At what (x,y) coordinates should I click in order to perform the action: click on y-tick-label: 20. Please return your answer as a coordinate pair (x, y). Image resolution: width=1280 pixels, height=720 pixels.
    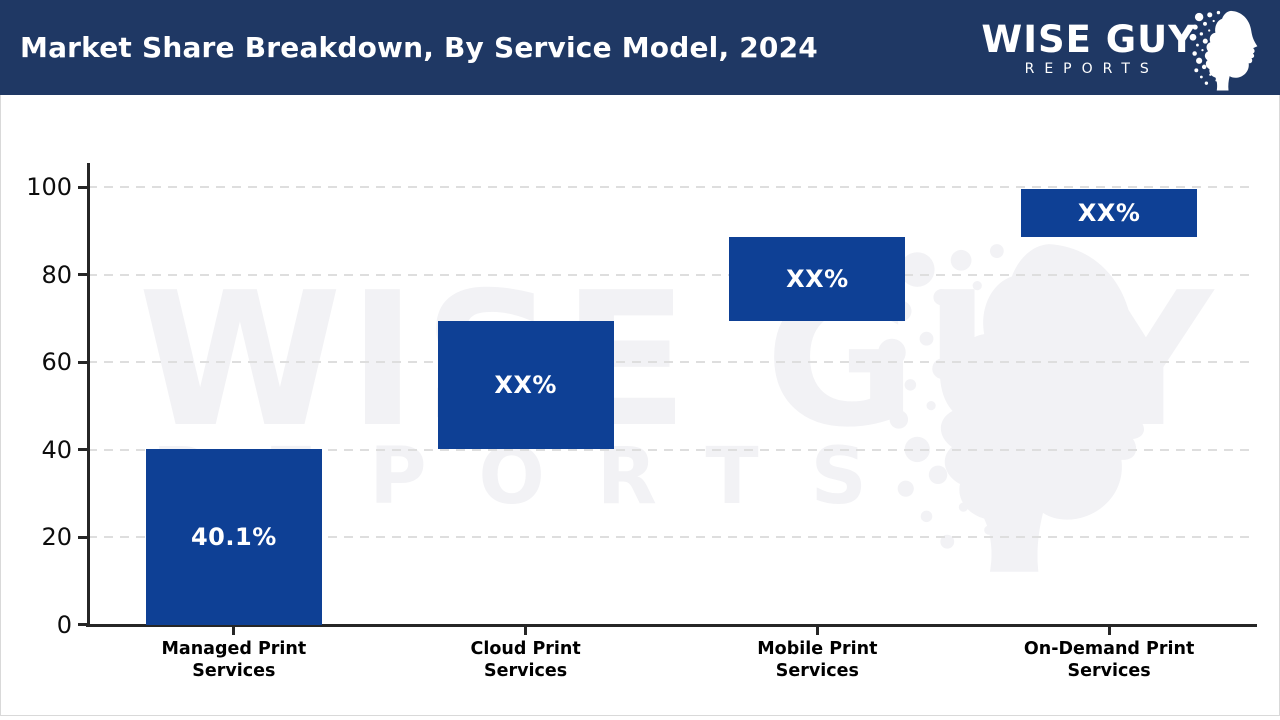
    Looking at the image, I should click on (56, 537).